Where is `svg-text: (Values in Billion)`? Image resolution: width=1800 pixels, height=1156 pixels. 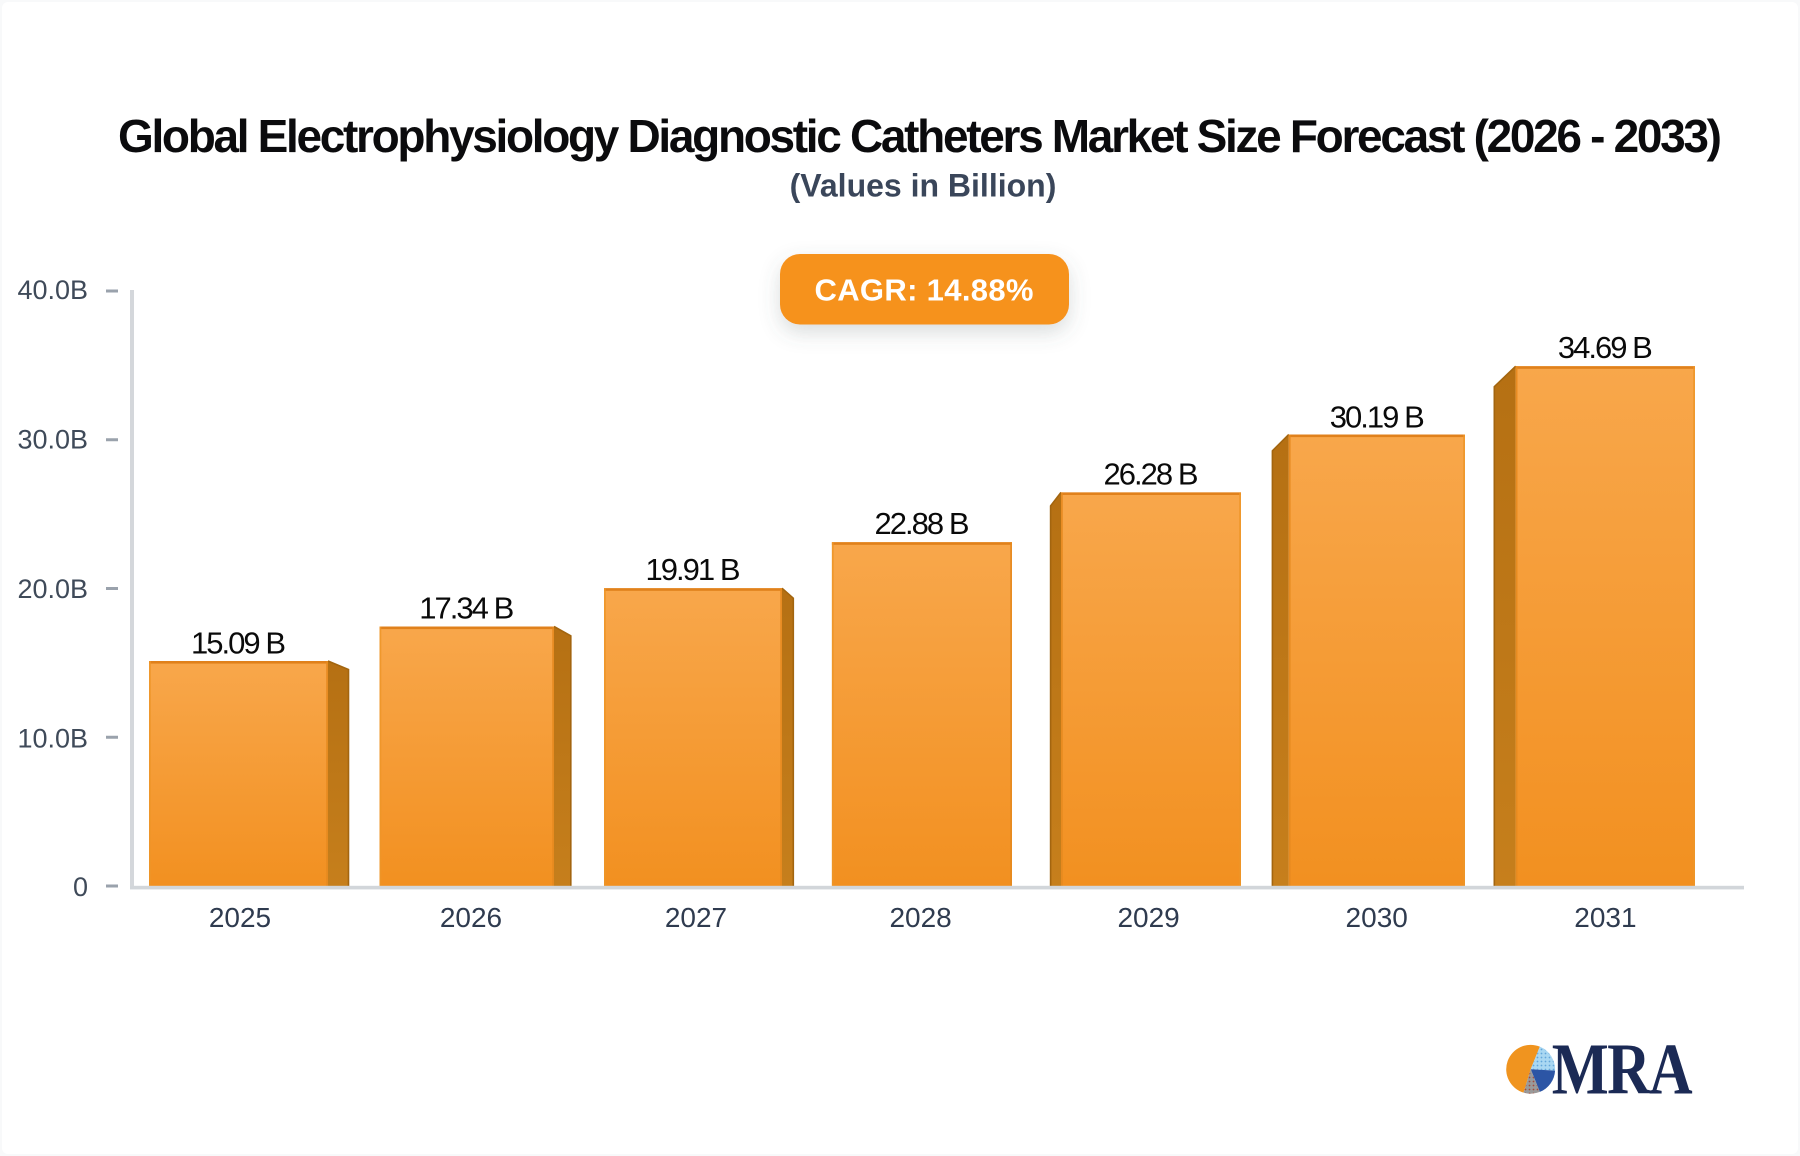 svg-text: (Values in Billion) is located at coordinates (923, 186).